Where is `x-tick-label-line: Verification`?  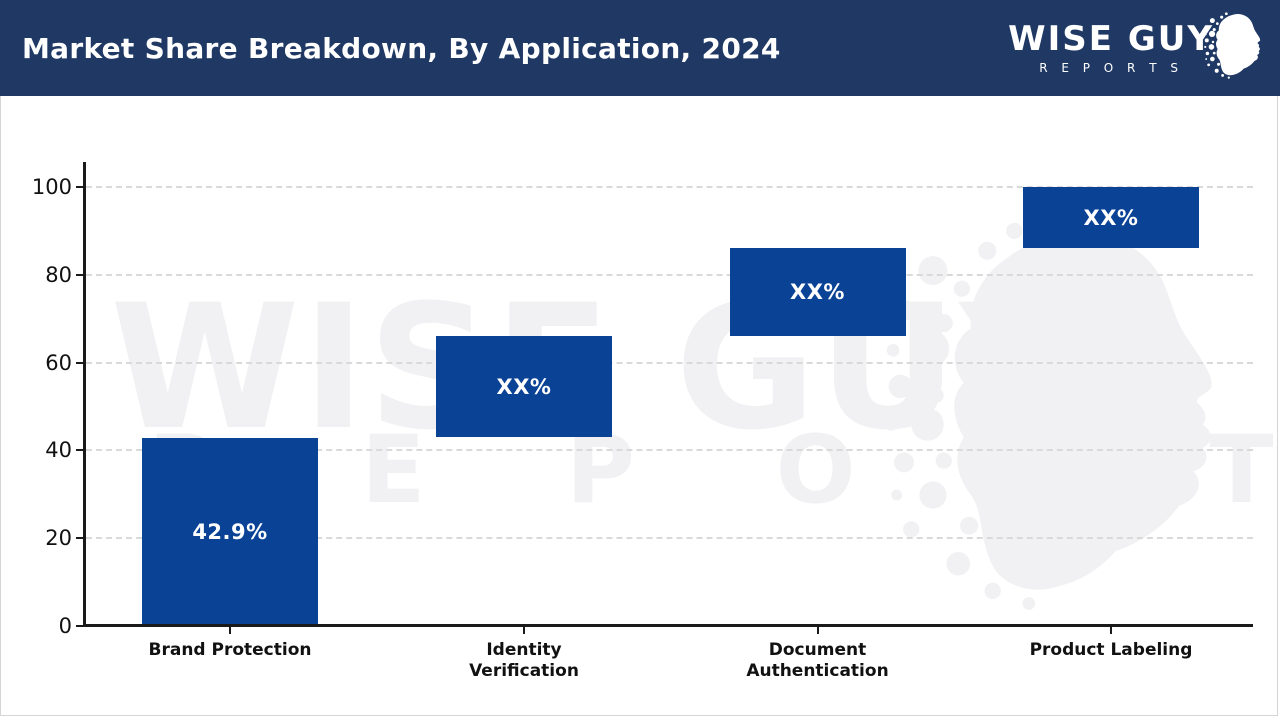 x-tick-label-line: Verification is located at coordinates (524, 671).